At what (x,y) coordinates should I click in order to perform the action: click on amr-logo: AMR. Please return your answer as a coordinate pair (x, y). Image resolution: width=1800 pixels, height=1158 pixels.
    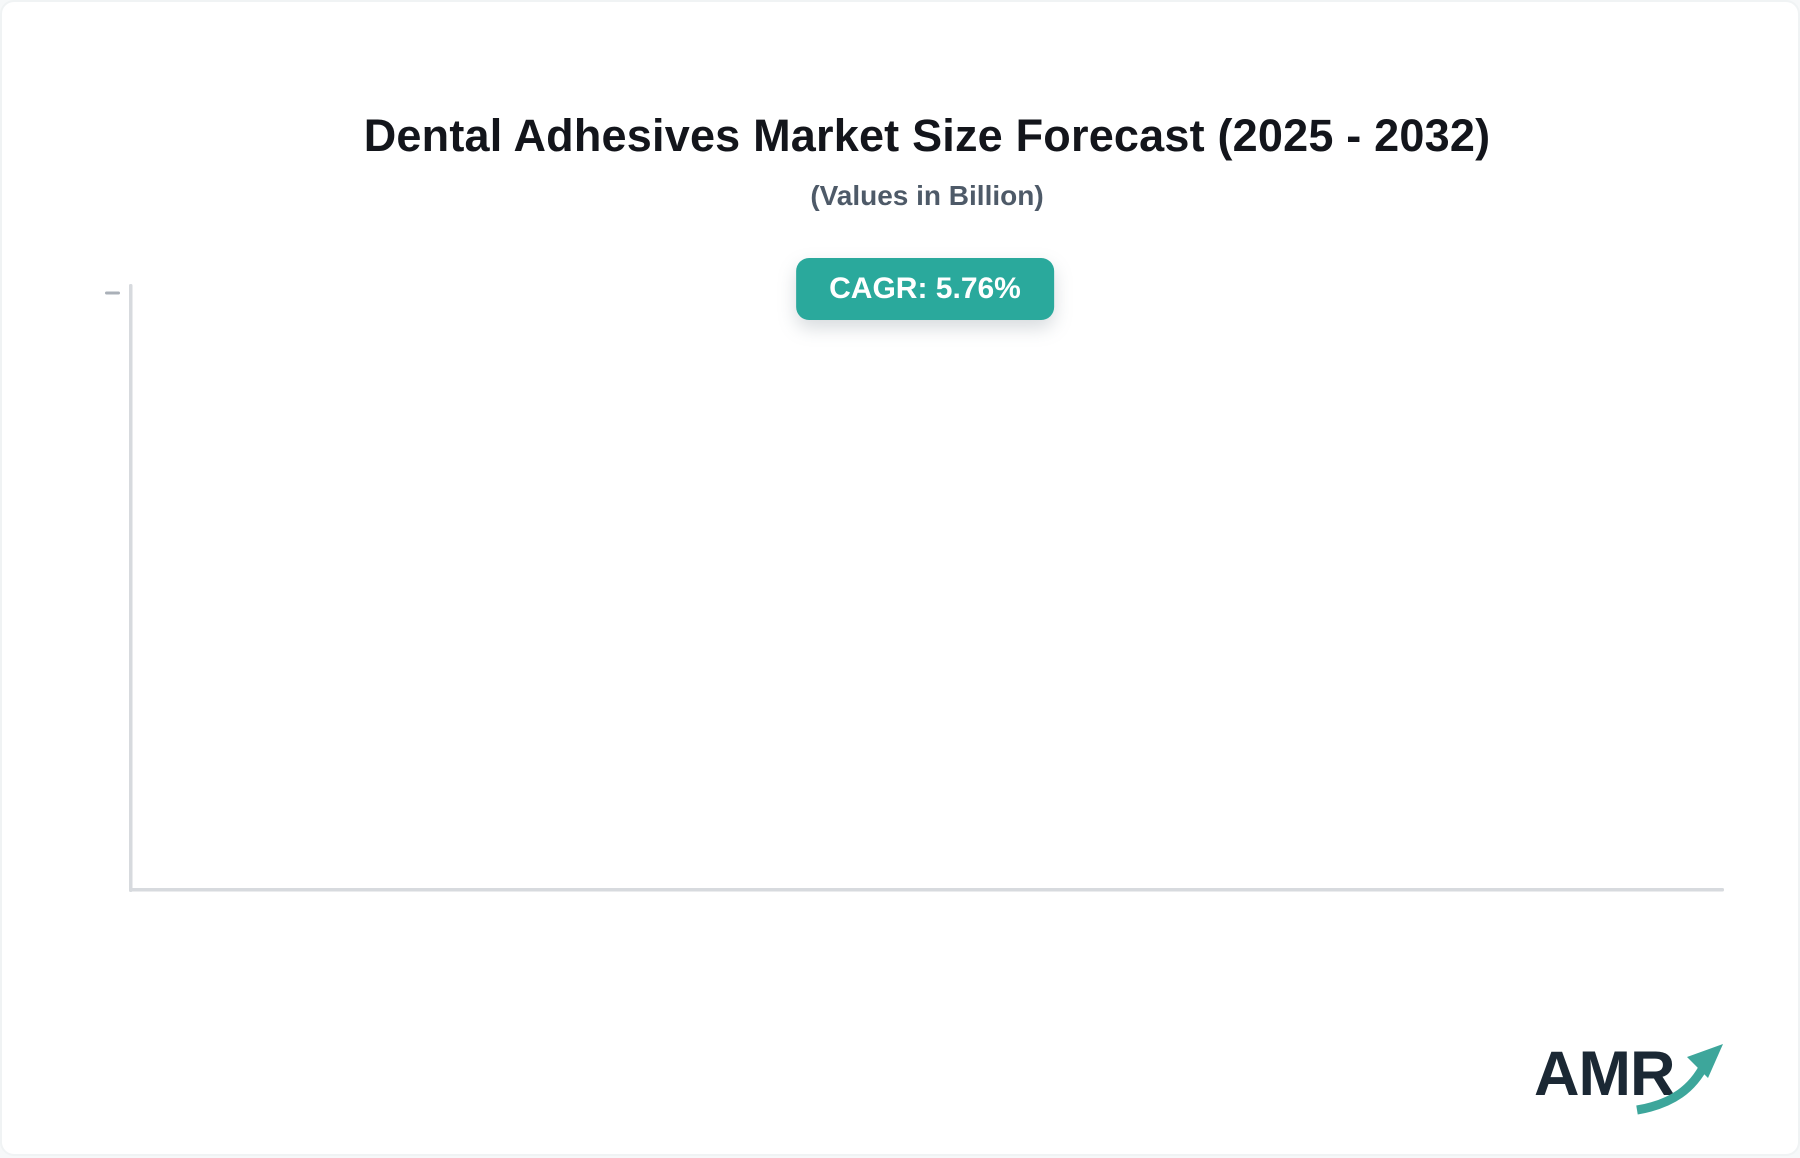
    Looking at the image, I should click on (1639, 1084).